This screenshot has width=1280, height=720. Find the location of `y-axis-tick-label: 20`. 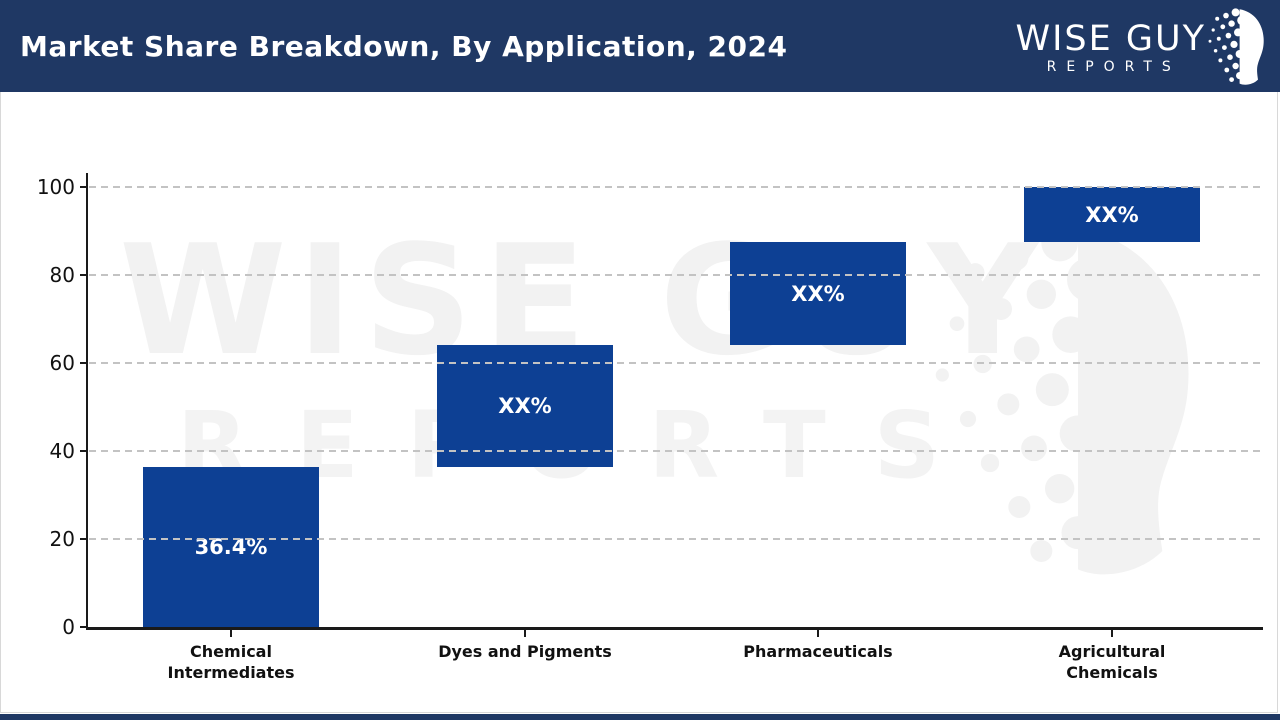

y-axis-tick-label: 20 is located at coordinates (62, 539).